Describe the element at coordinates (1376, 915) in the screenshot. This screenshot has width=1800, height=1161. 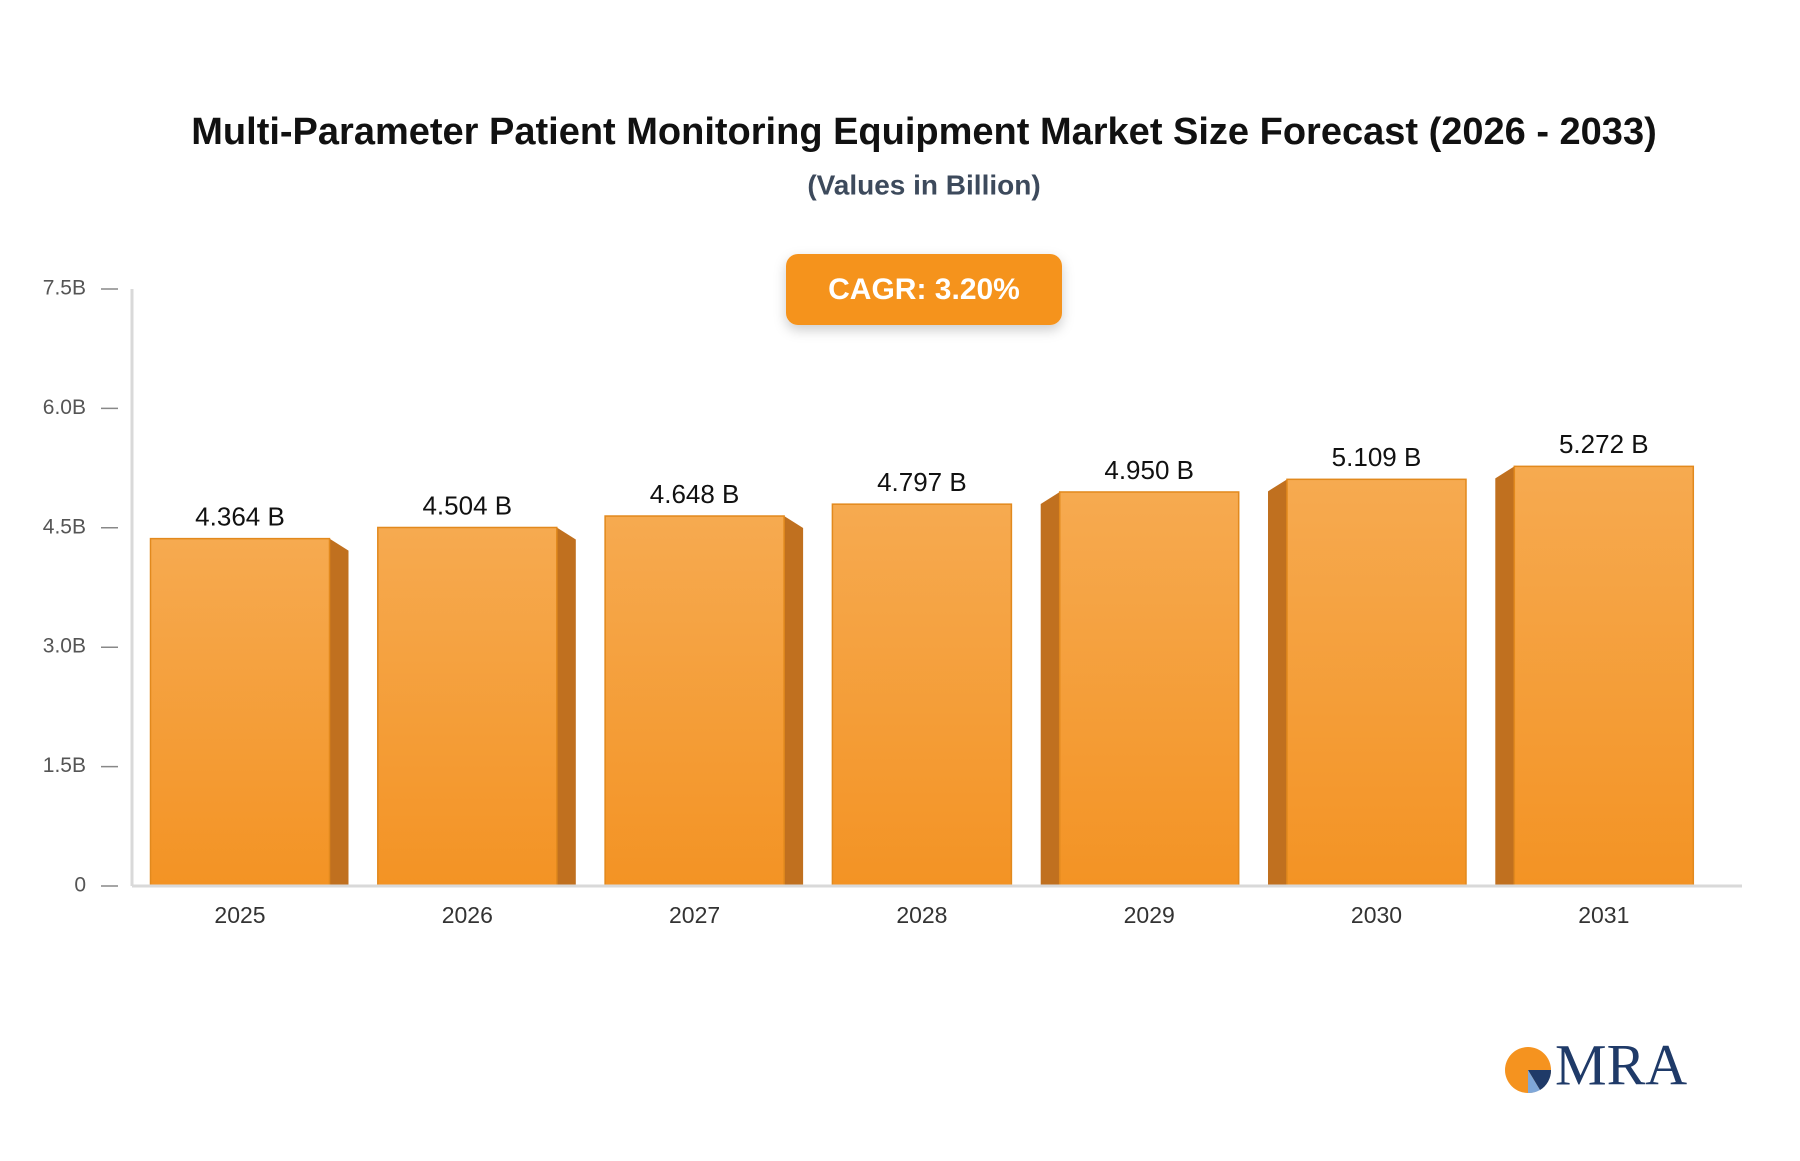
I see `x-tick-label: 2030` at that location.